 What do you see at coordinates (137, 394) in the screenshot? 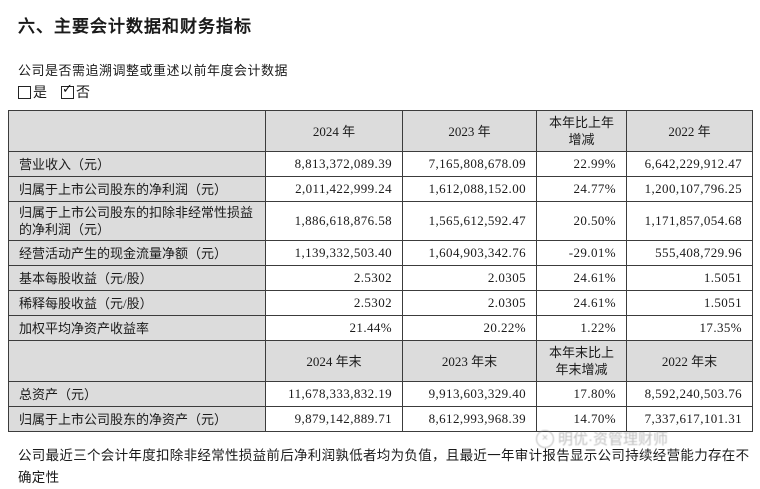
I see `row-label: 总资产（元）` at bounding box center [137, 394].